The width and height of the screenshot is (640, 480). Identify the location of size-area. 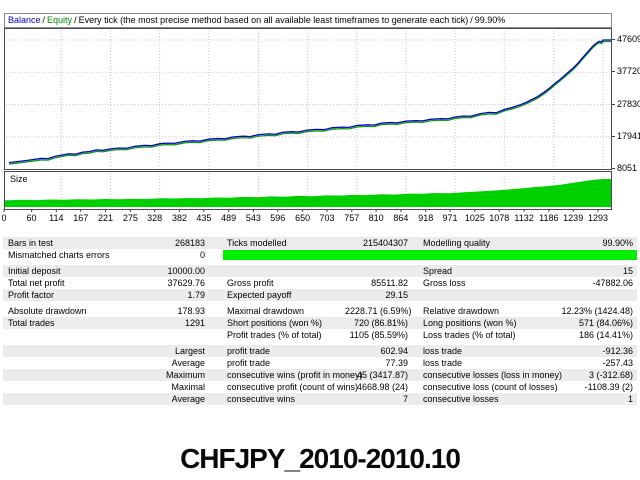
(308, 190).